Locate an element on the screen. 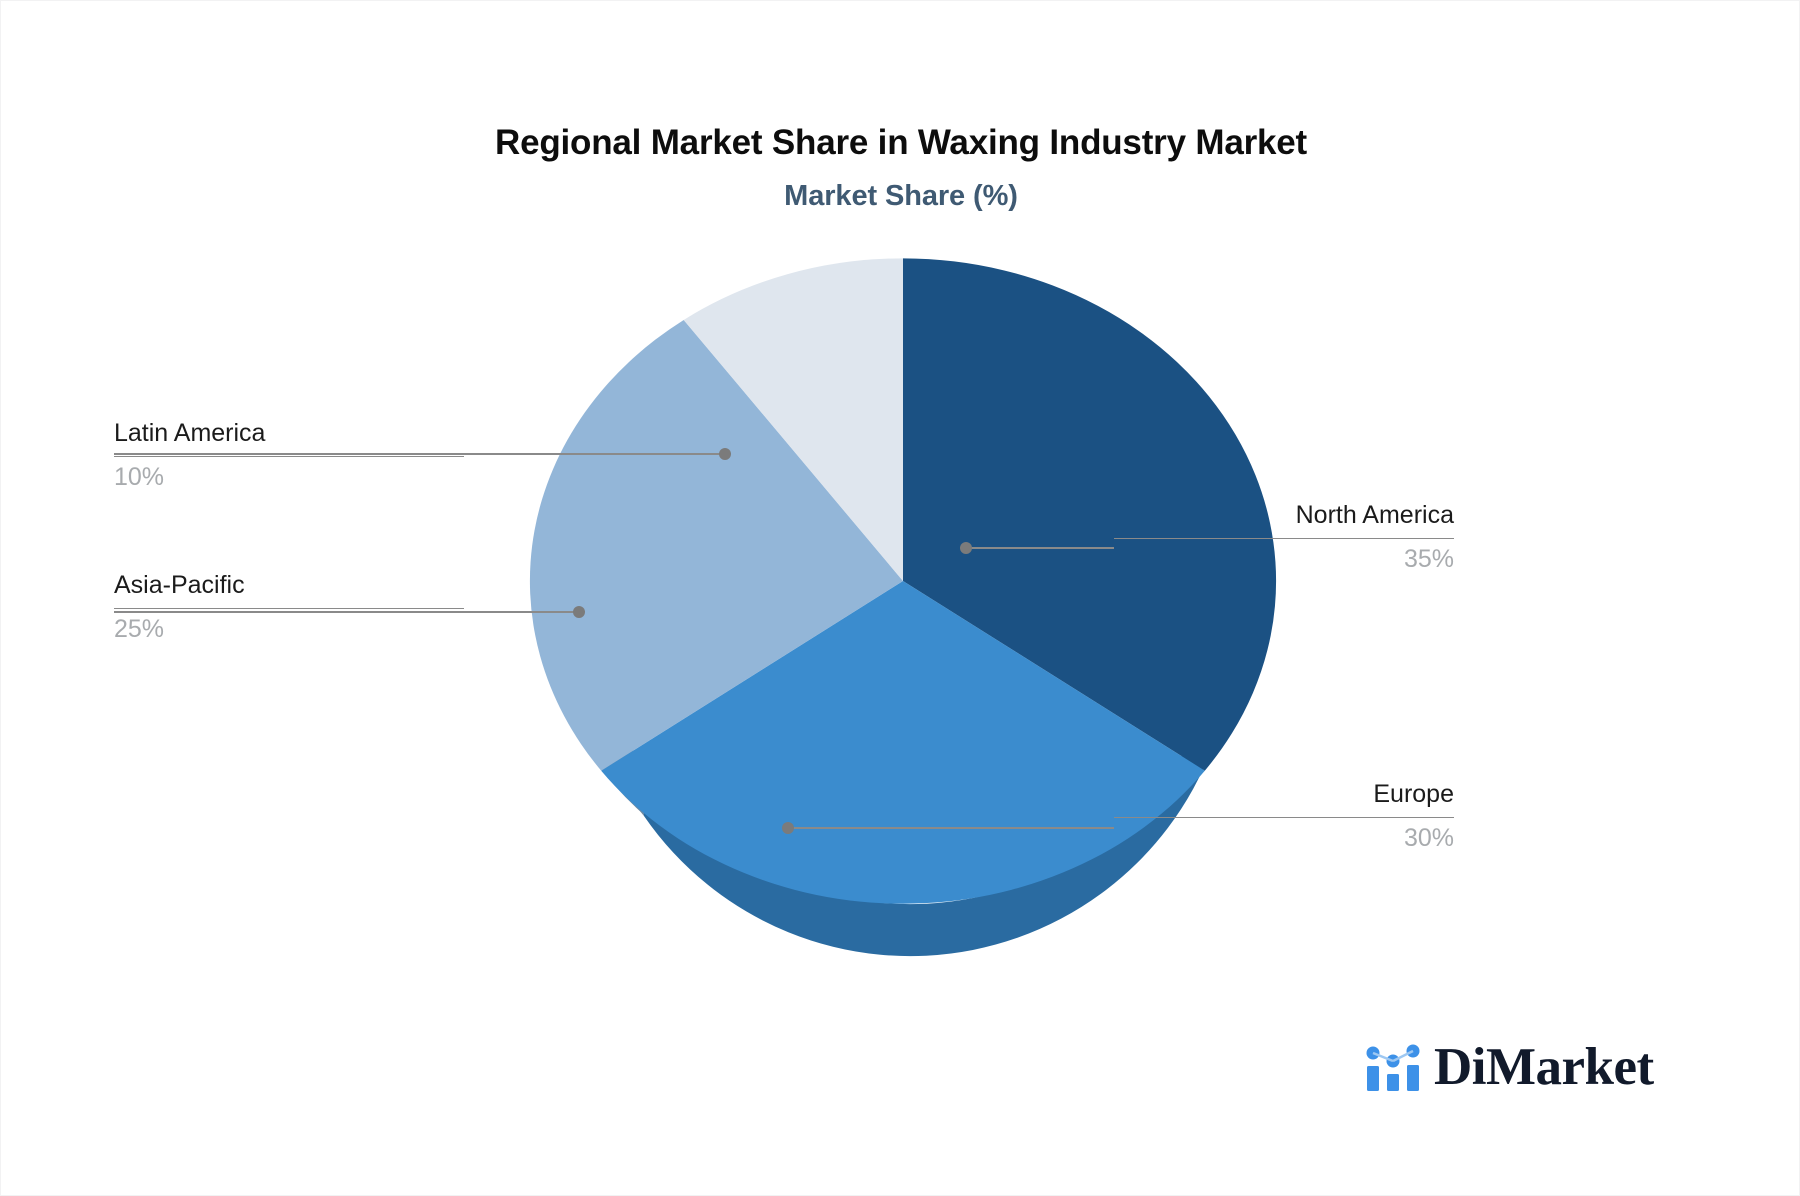  callout-value-europe: 30% is located at coordinates (1428, 837).